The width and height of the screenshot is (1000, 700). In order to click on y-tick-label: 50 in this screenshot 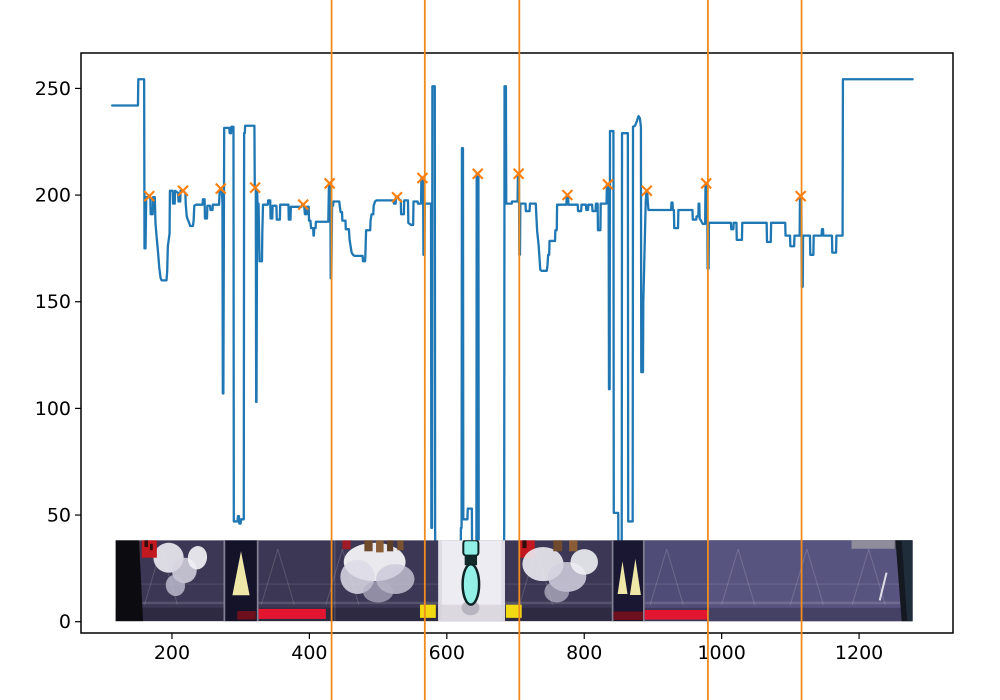, I will do `click(59, 516)`.